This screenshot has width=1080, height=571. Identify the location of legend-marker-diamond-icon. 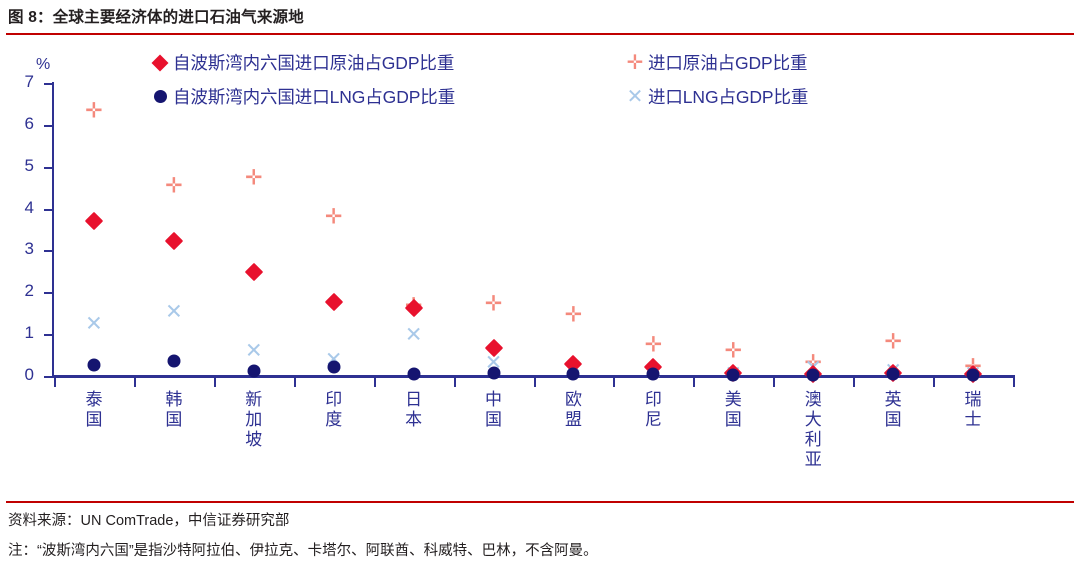
(160, 63).